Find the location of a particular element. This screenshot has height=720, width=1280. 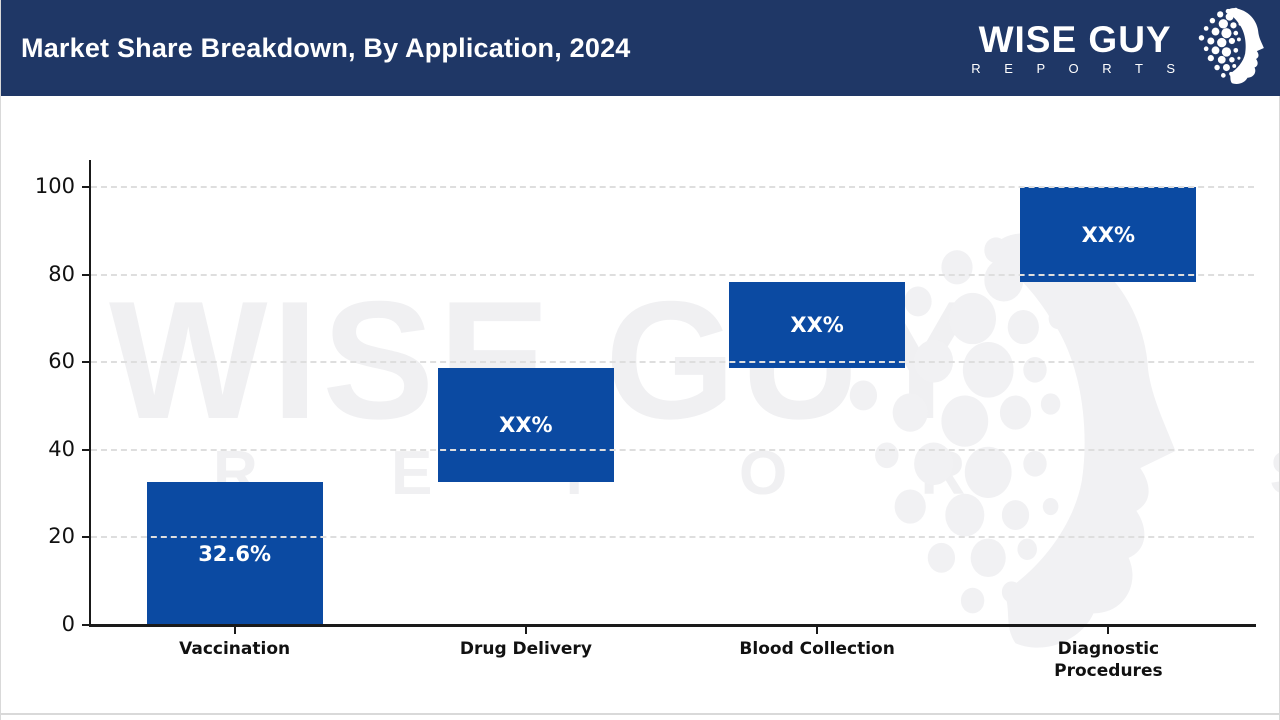

y-axis-line is located at coordinates (90, 393).